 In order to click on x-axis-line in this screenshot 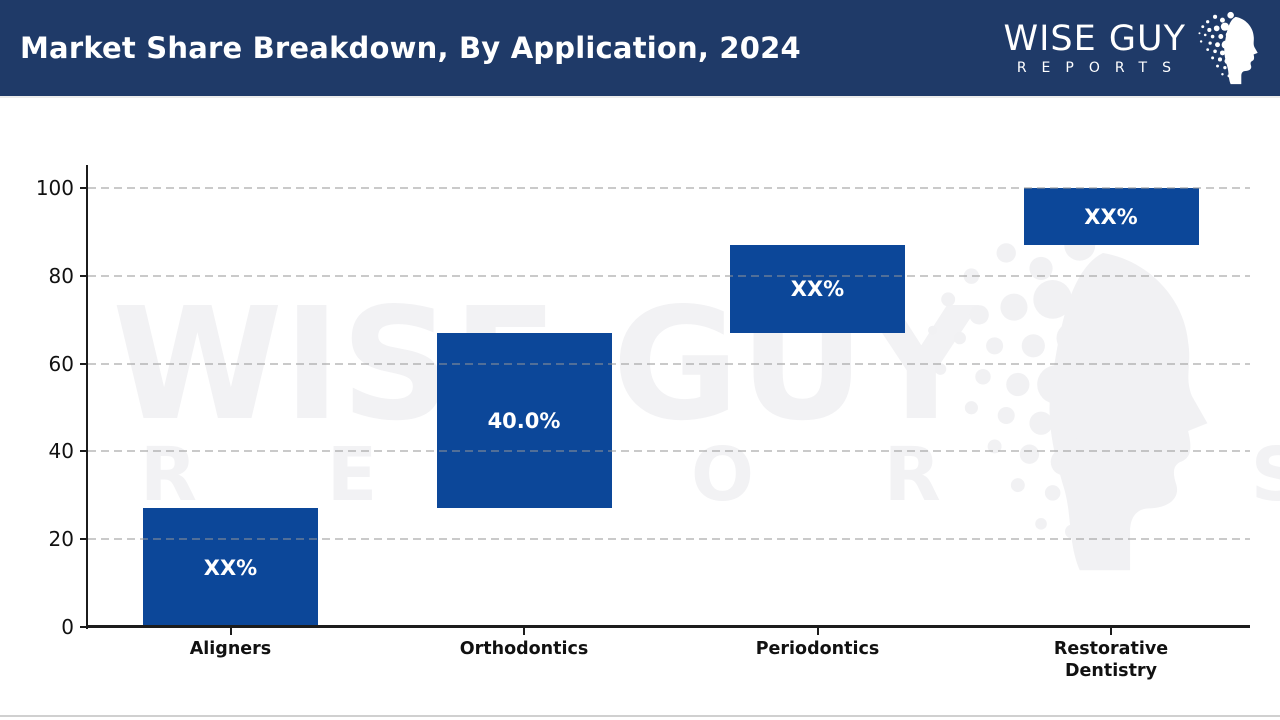, I will do `click(668, 626)`.